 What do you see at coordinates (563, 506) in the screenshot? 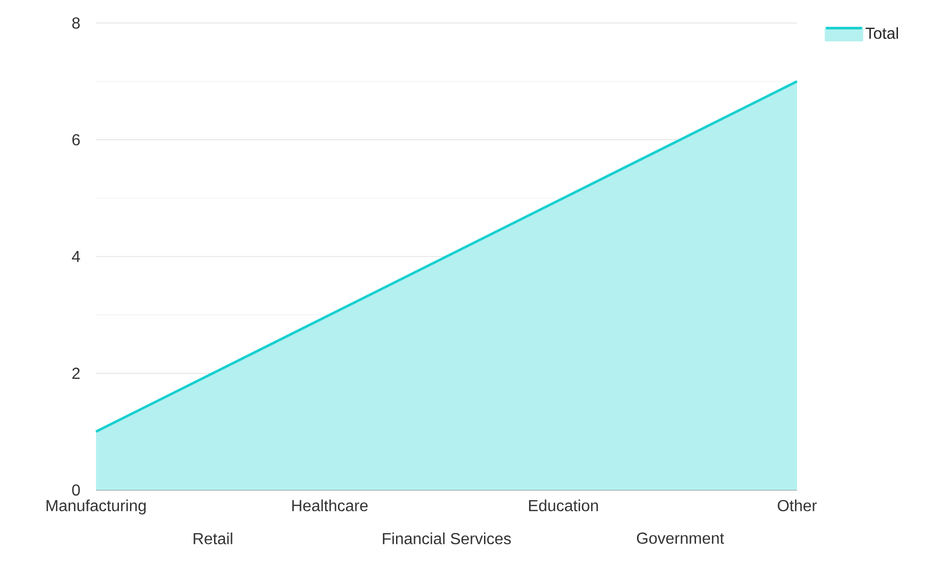
I see `x-tick-label: Education` at bounding box center [563, 506].